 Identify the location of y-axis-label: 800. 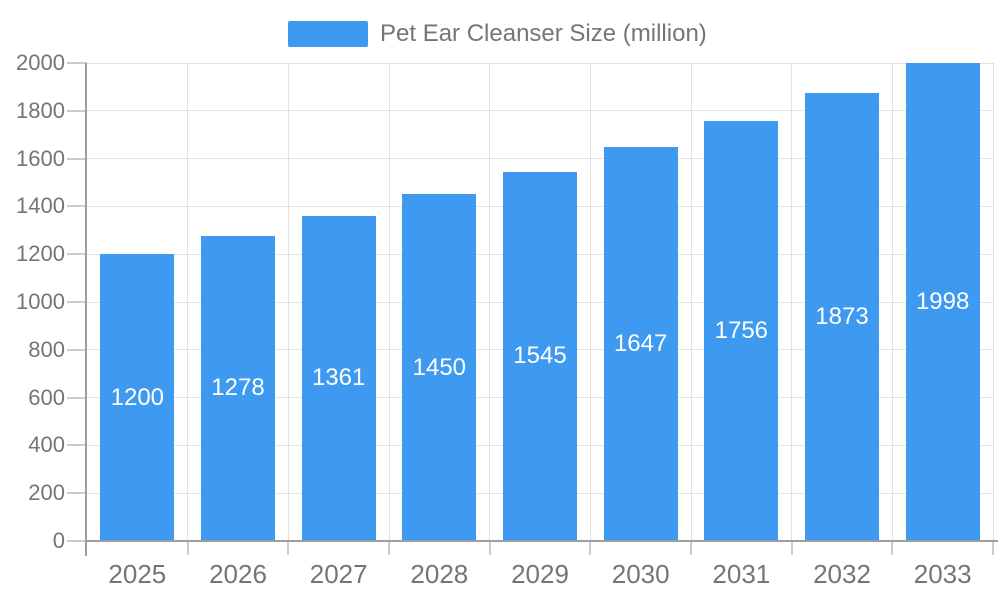
(46, 349).